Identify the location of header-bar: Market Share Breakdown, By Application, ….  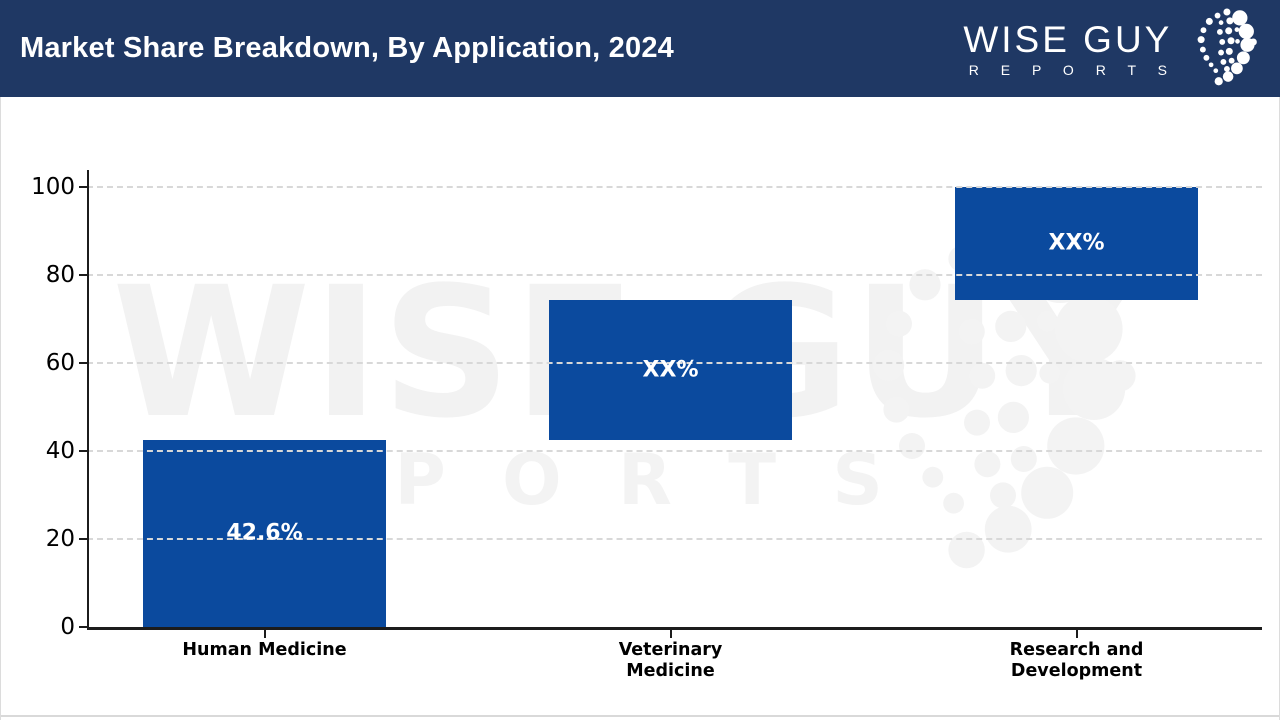
(640, 48).